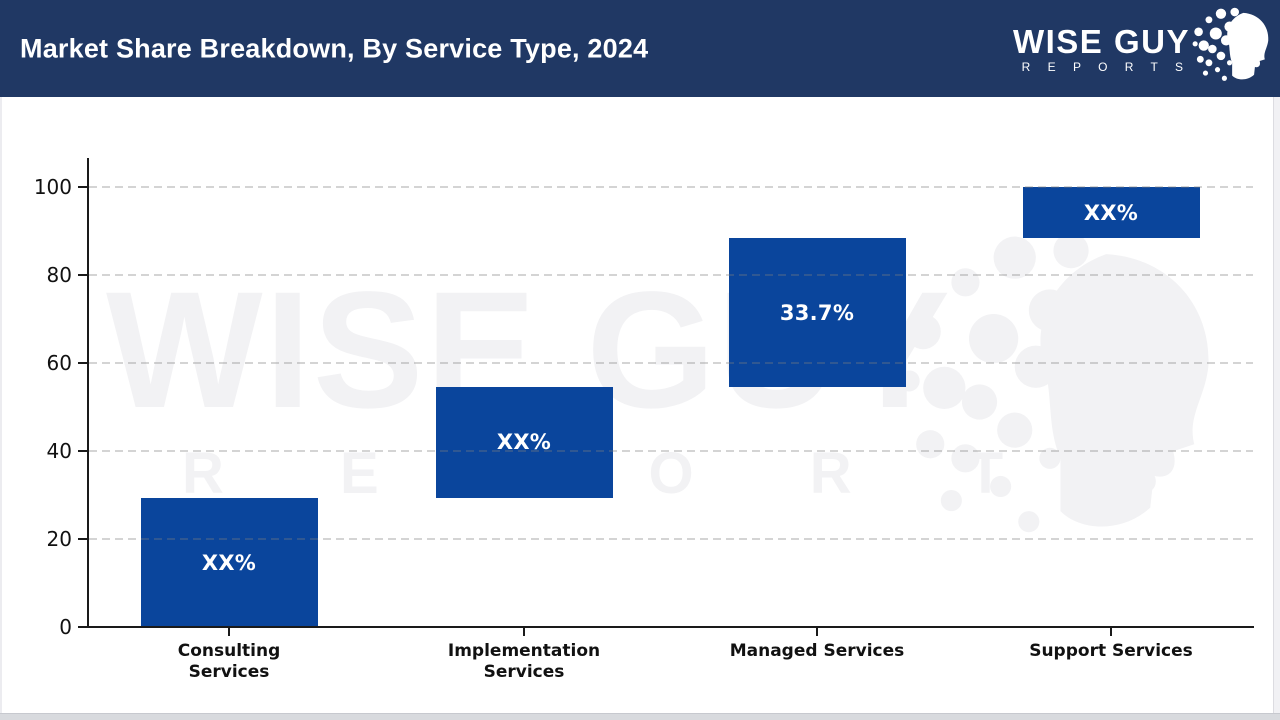 Image resolution: width=1280 pixels, height=720 pixels. I want to click on x-category-label-line: Support Services, so click(1111, 651).